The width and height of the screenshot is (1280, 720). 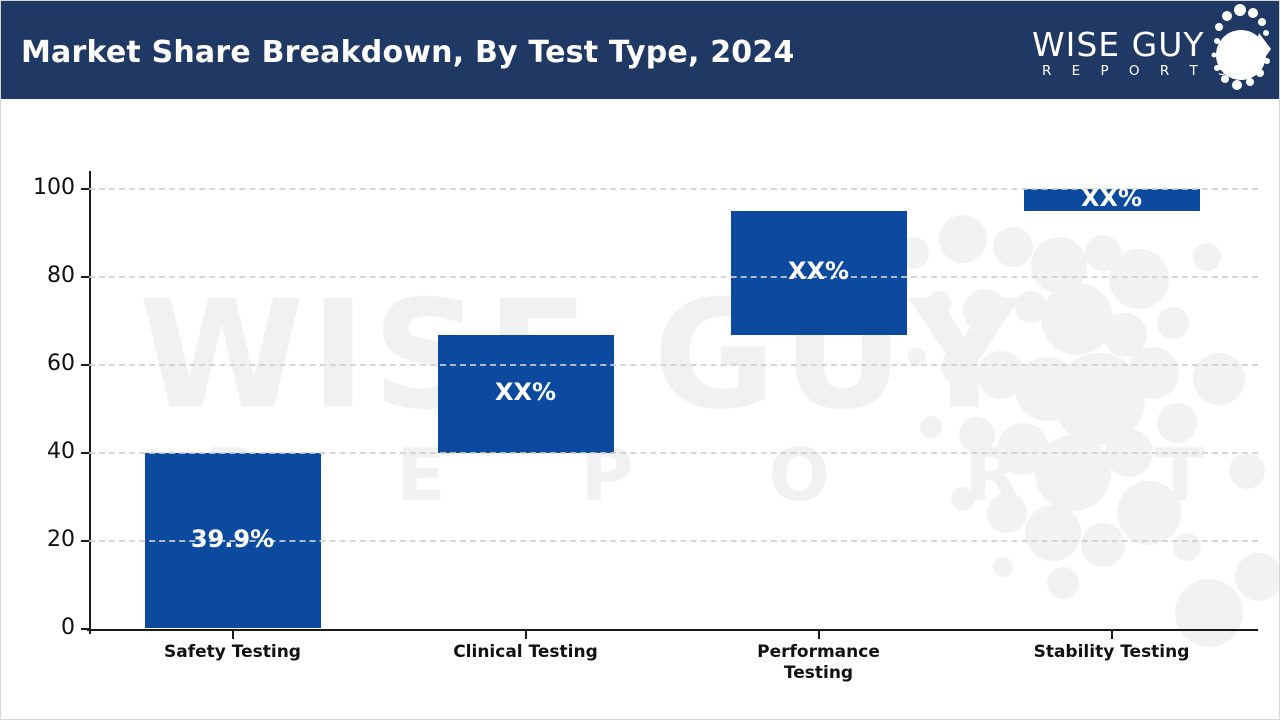 I want to click on y-axis-line, so click(x=90, y=402).